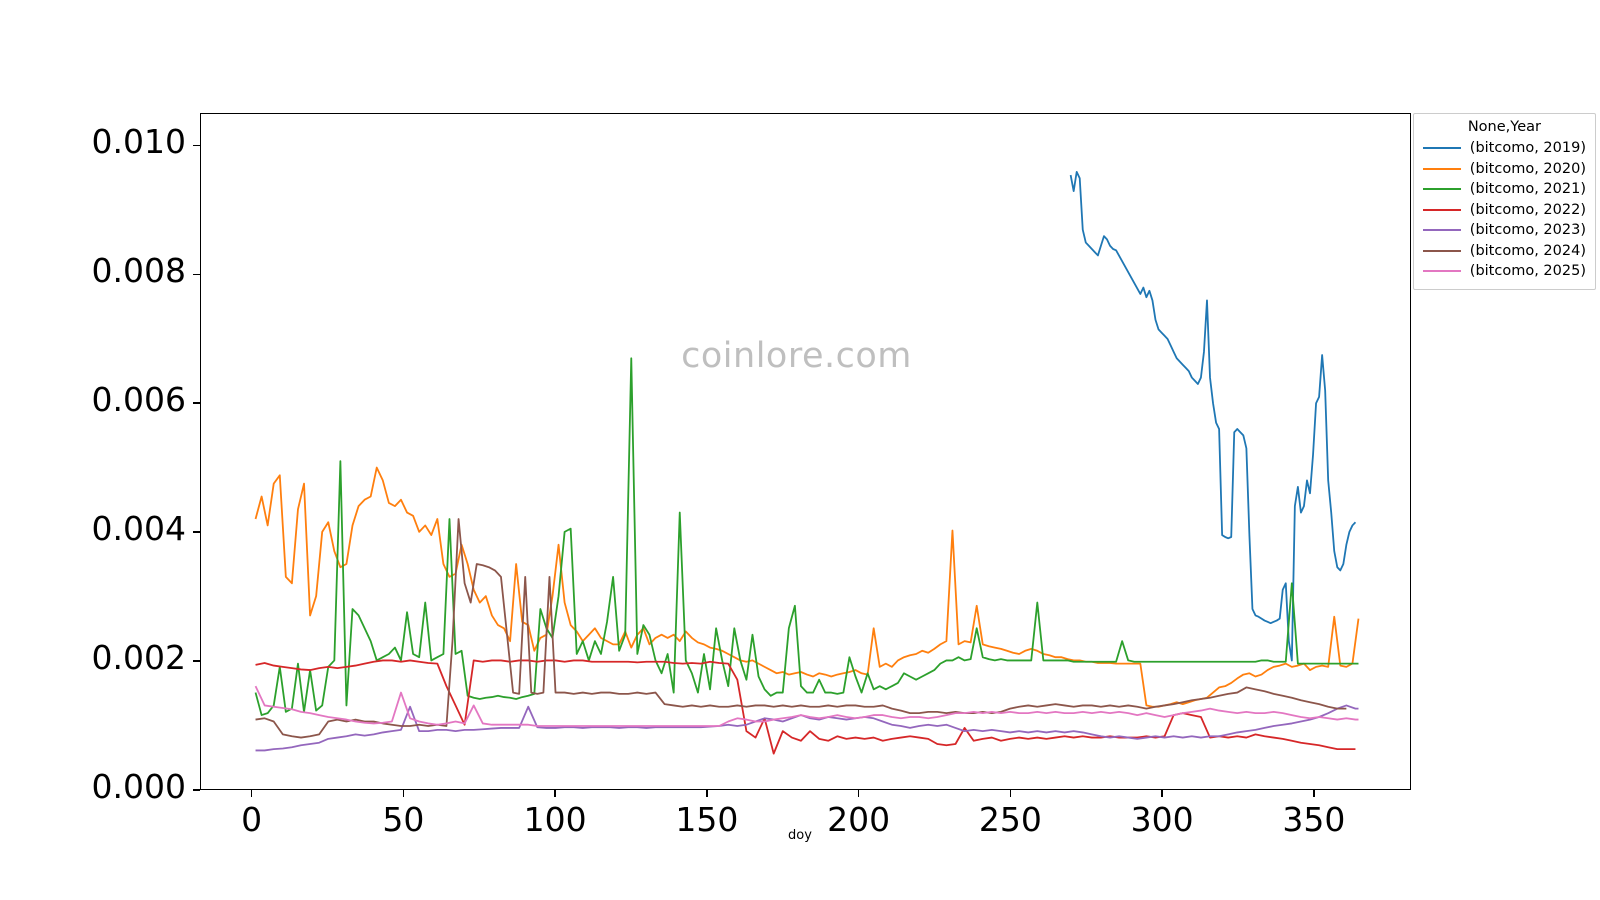  Describe the element at coordinates (252, 819) in the screenshot. I see `x-tick-label: 0` at that location.